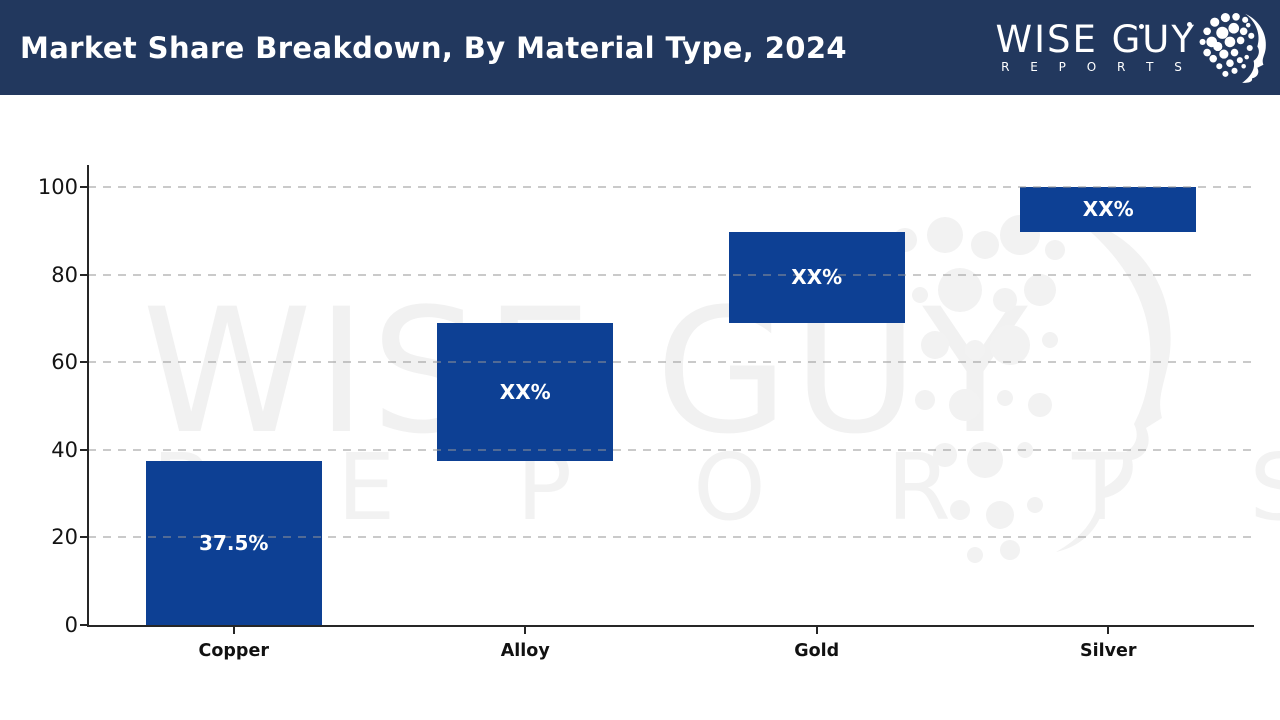 This screenshot has width=1280, height=720. Describe the element at coordinates (64, 362) in the screenshot. I see `y-tick-label: 60` at that location.